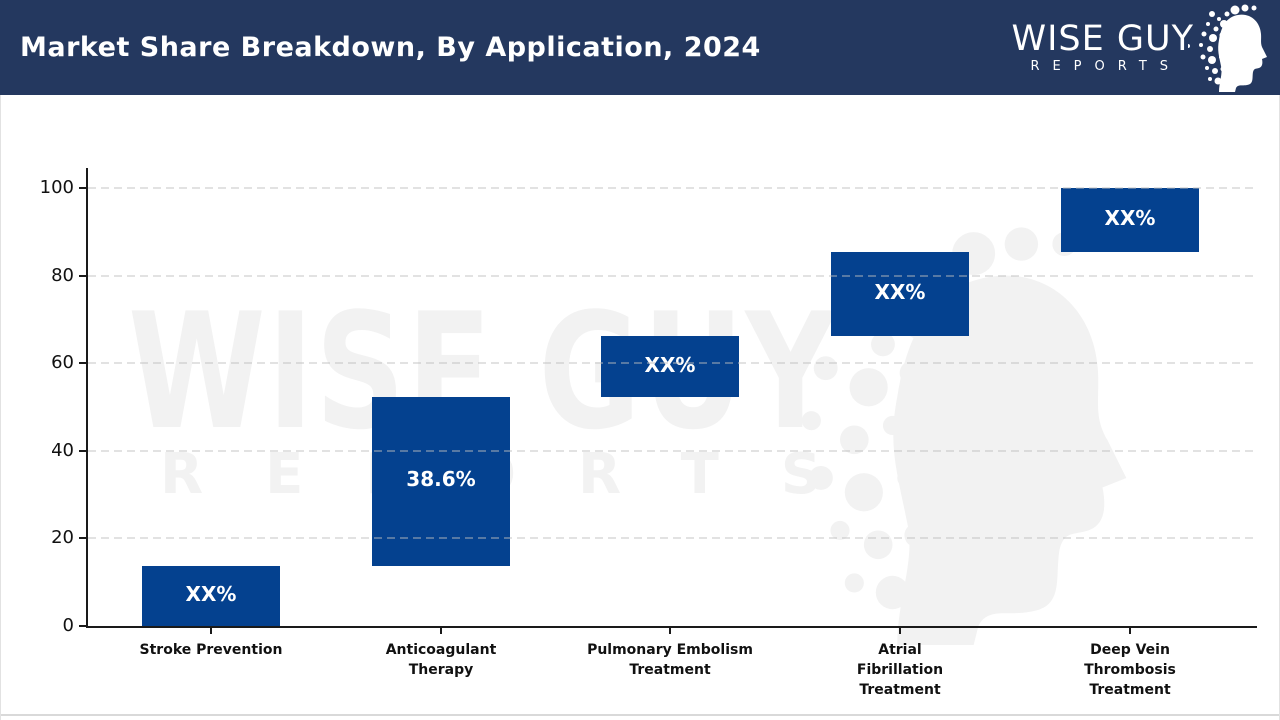 The width and height of the screenshot is (1280, 720). Describe the element at coordinates (68, 625) in the screenshot. I see `y-tick-label: 0` at that location.